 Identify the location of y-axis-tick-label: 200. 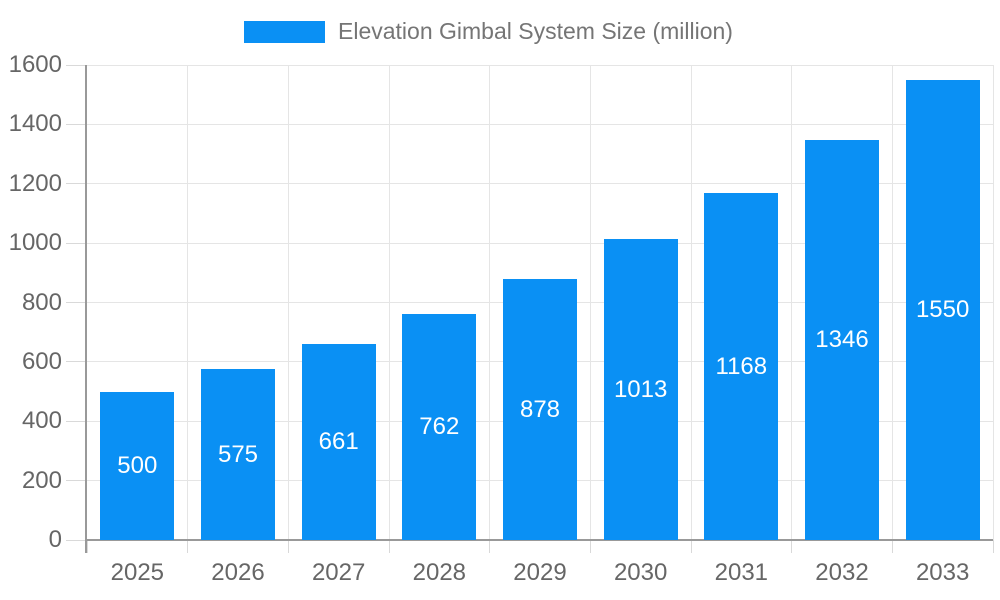
(41, 480).